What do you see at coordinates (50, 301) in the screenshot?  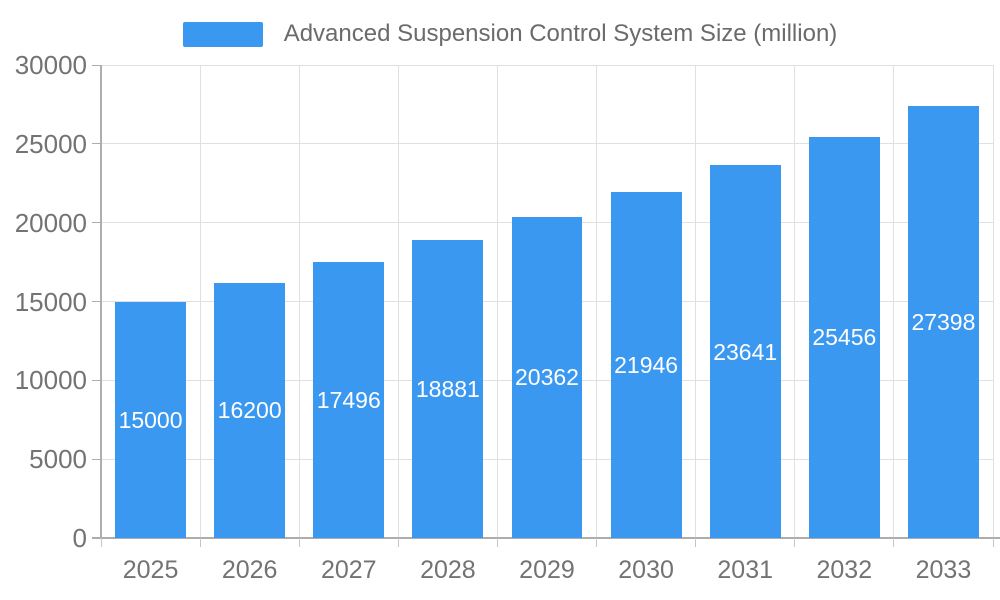 I see `y-axis-tick-label: 15000` at bounding box center [50, 301].